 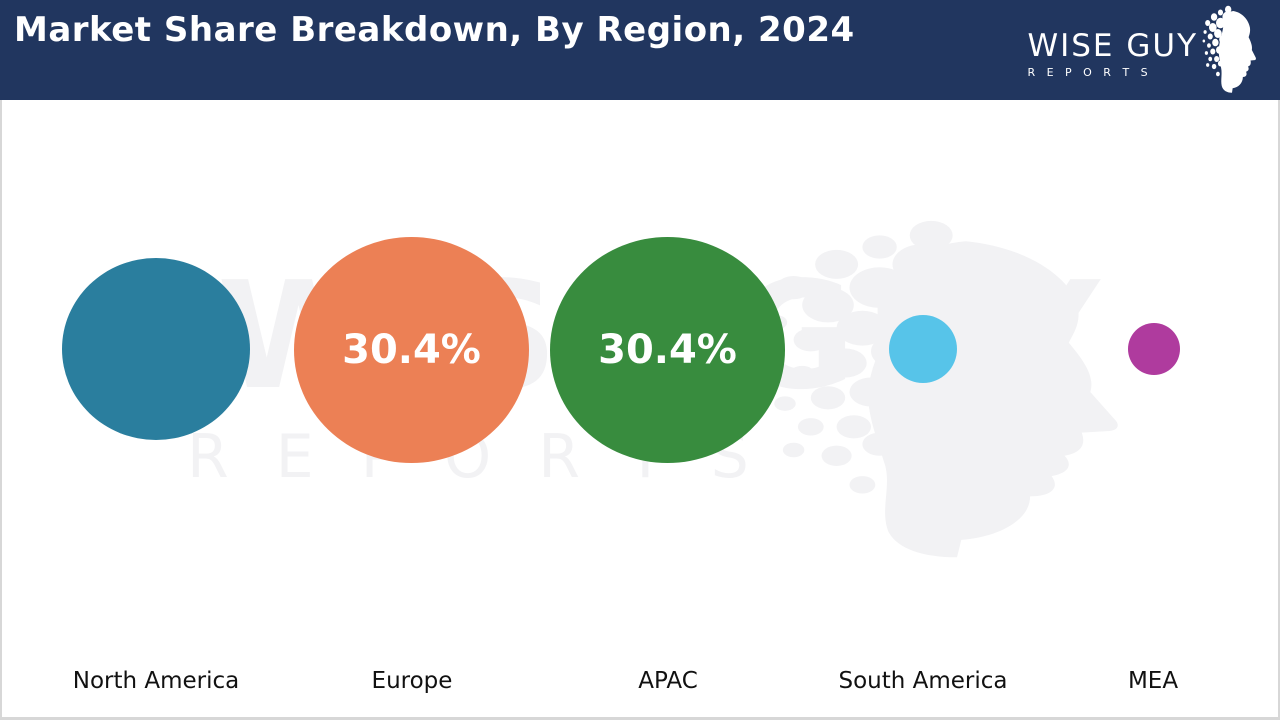 What do you see at coordinates (923, 681) in the screenshot?
I see `category-label-south-america: South America` at bounding box center [923, 681].